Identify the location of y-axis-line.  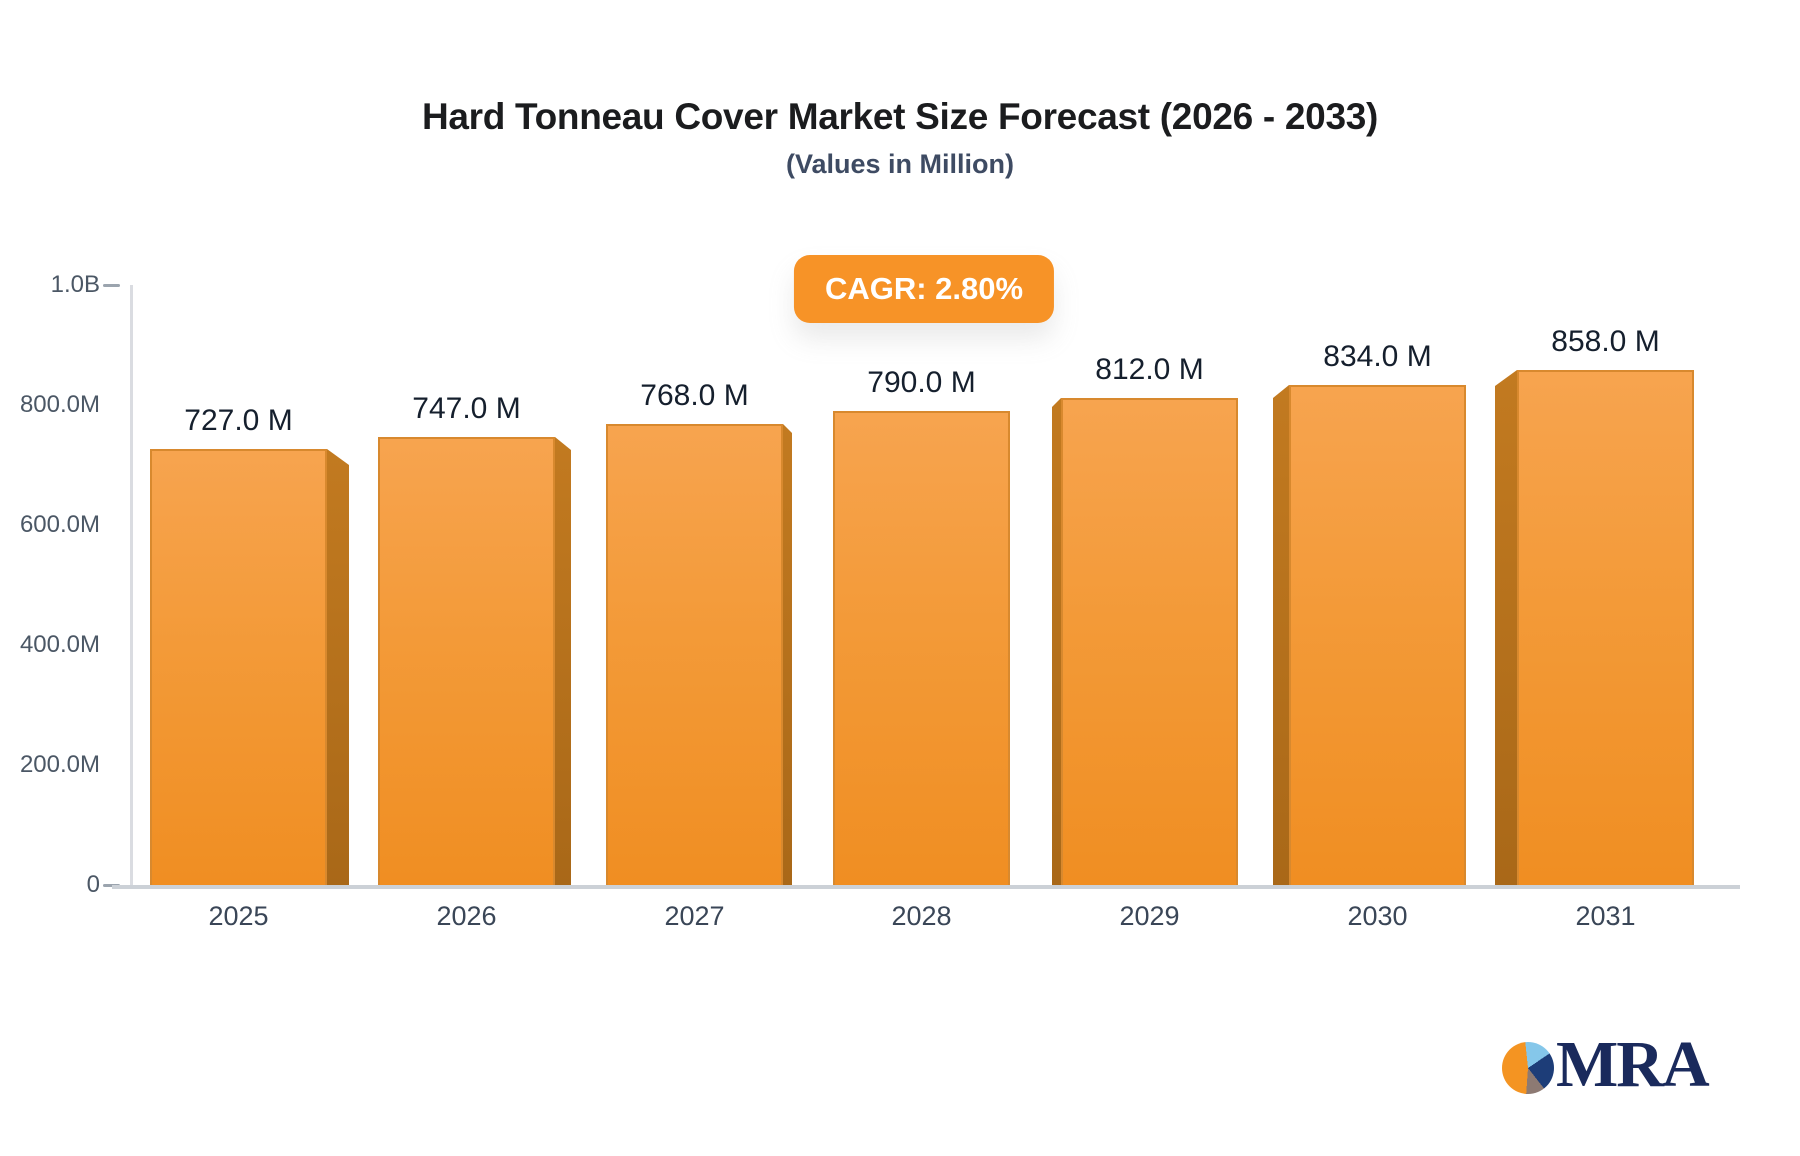
(131, 587).